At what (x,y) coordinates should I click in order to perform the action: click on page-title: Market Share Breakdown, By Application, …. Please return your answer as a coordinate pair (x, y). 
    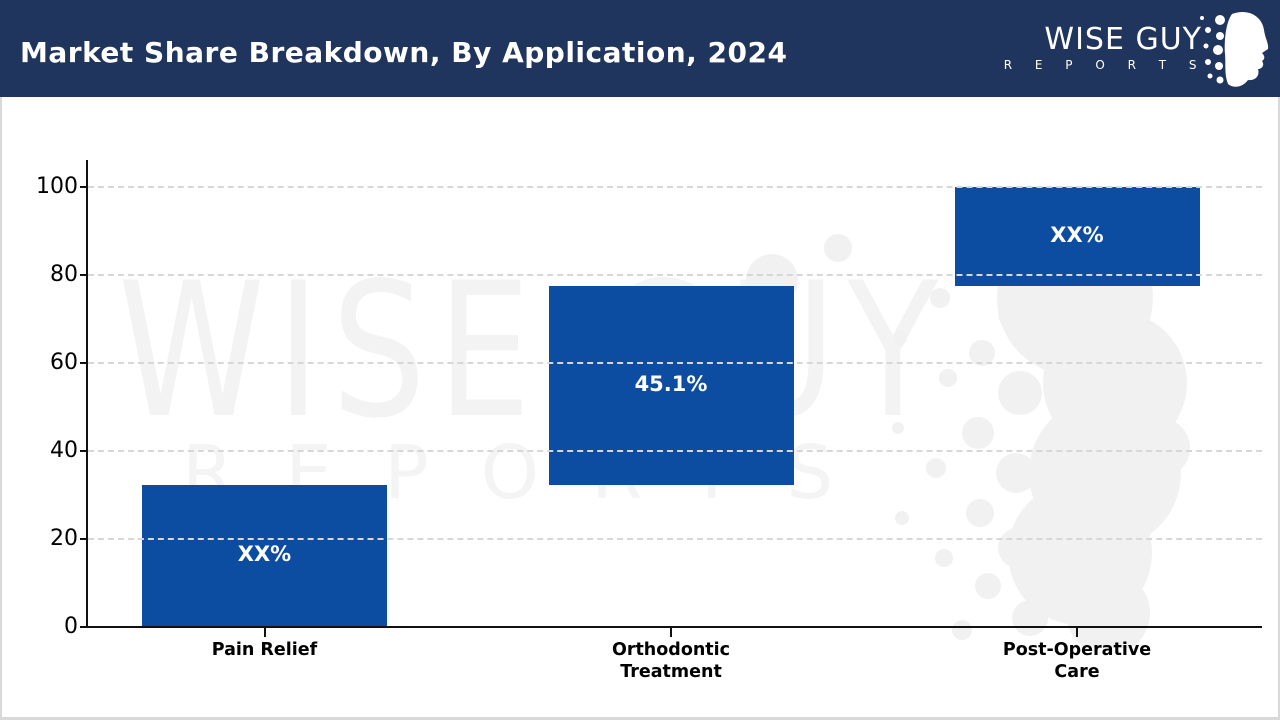
    Looking at the image, I should click on (404, 52).